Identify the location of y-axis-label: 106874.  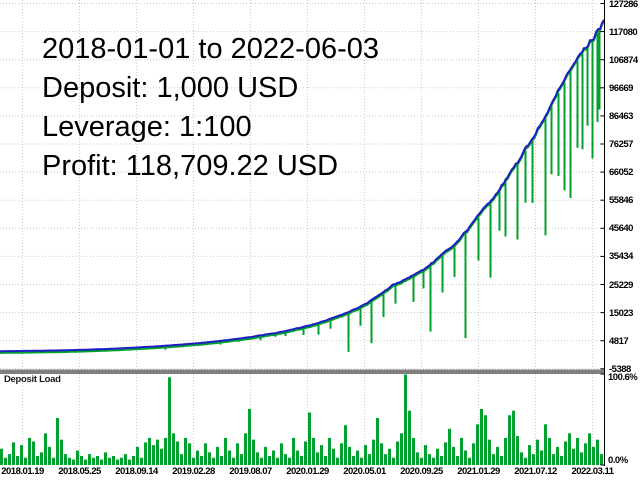
(623, 60).